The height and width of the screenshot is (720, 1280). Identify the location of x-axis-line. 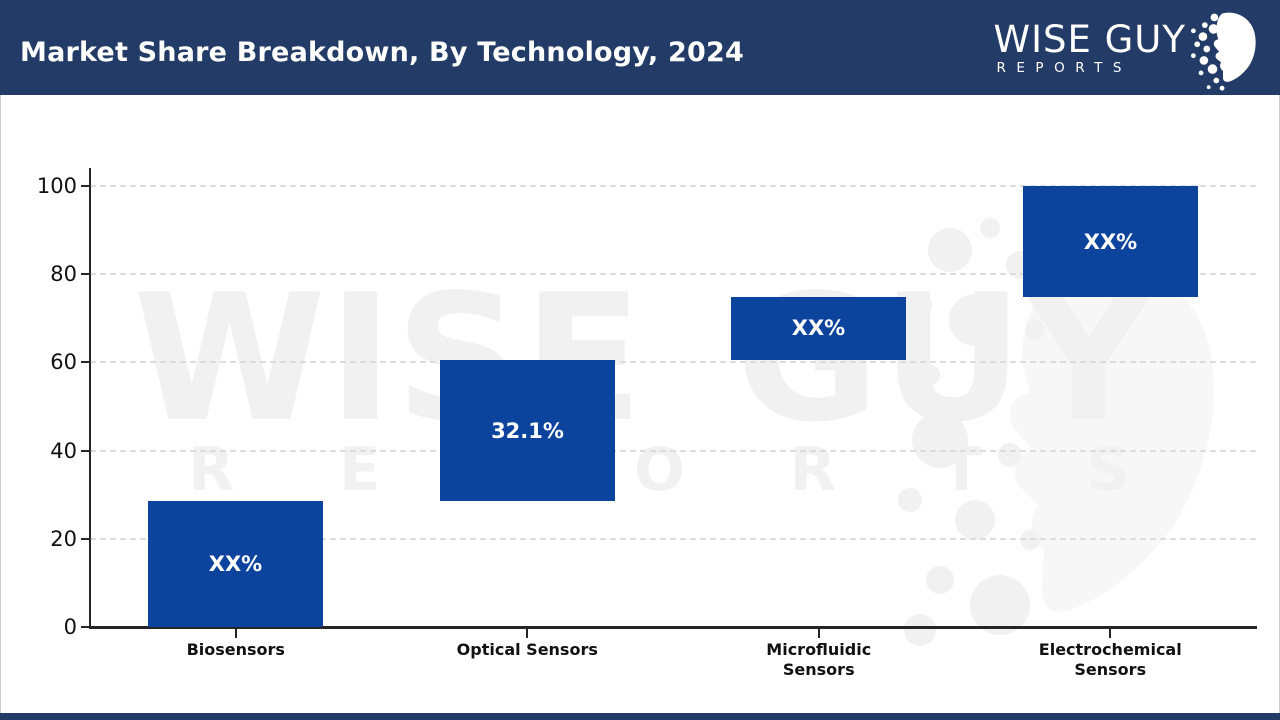
(673, 627).